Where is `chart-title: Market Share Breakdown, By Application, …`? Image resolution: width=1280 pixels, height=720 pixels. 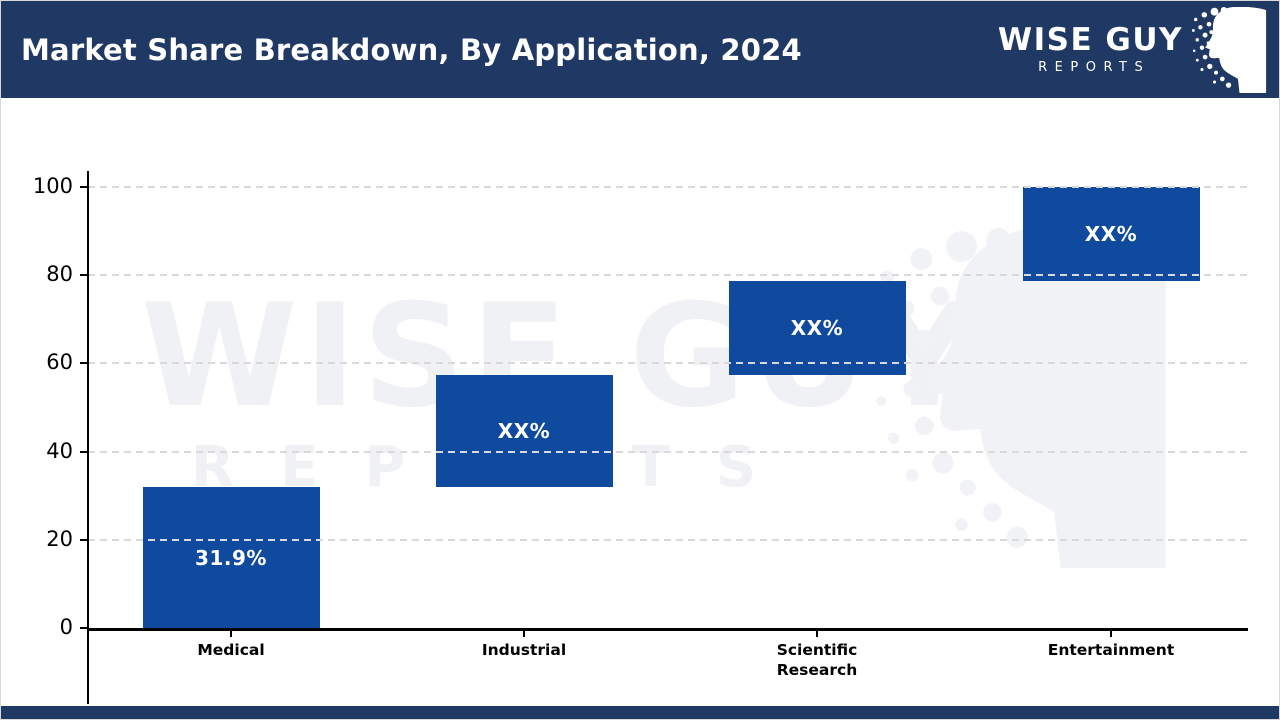
chart-title: Market Share Breakdown, By Application, … is located at coordinates (411, 49).